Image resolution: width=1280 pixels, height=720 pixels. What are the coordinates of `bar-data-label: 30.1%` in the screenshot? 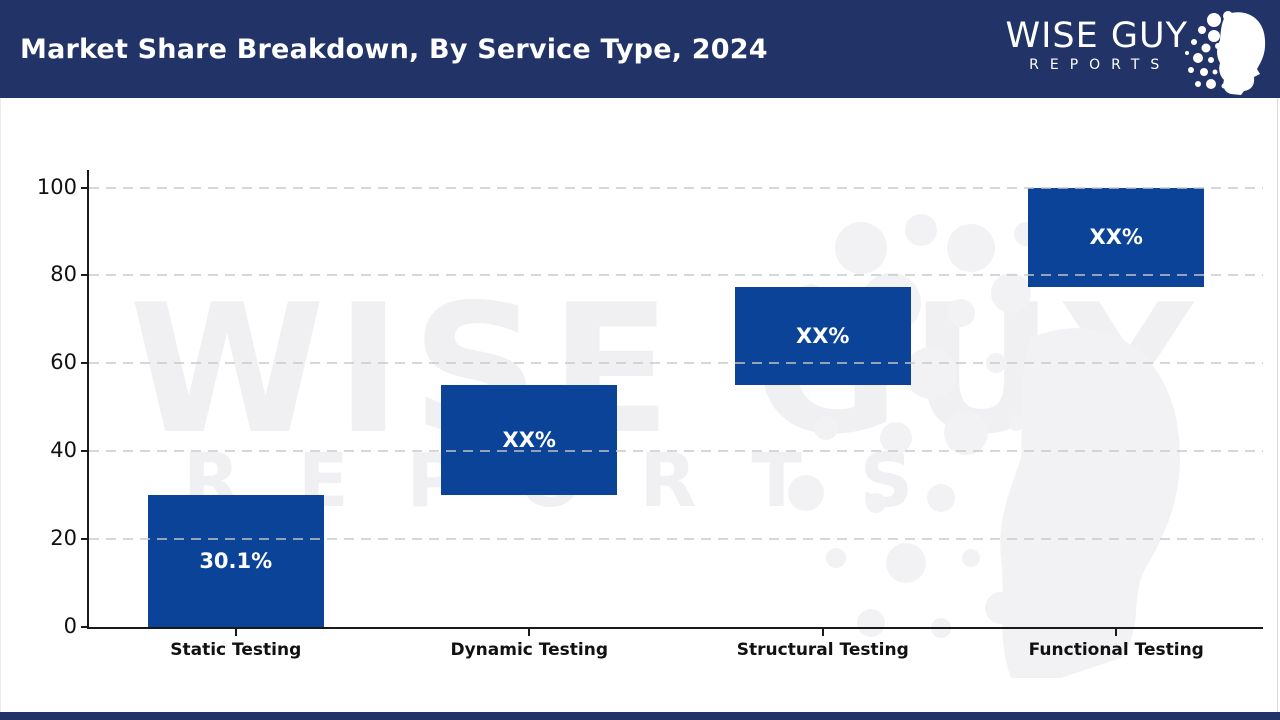 It's located at (236, 560).